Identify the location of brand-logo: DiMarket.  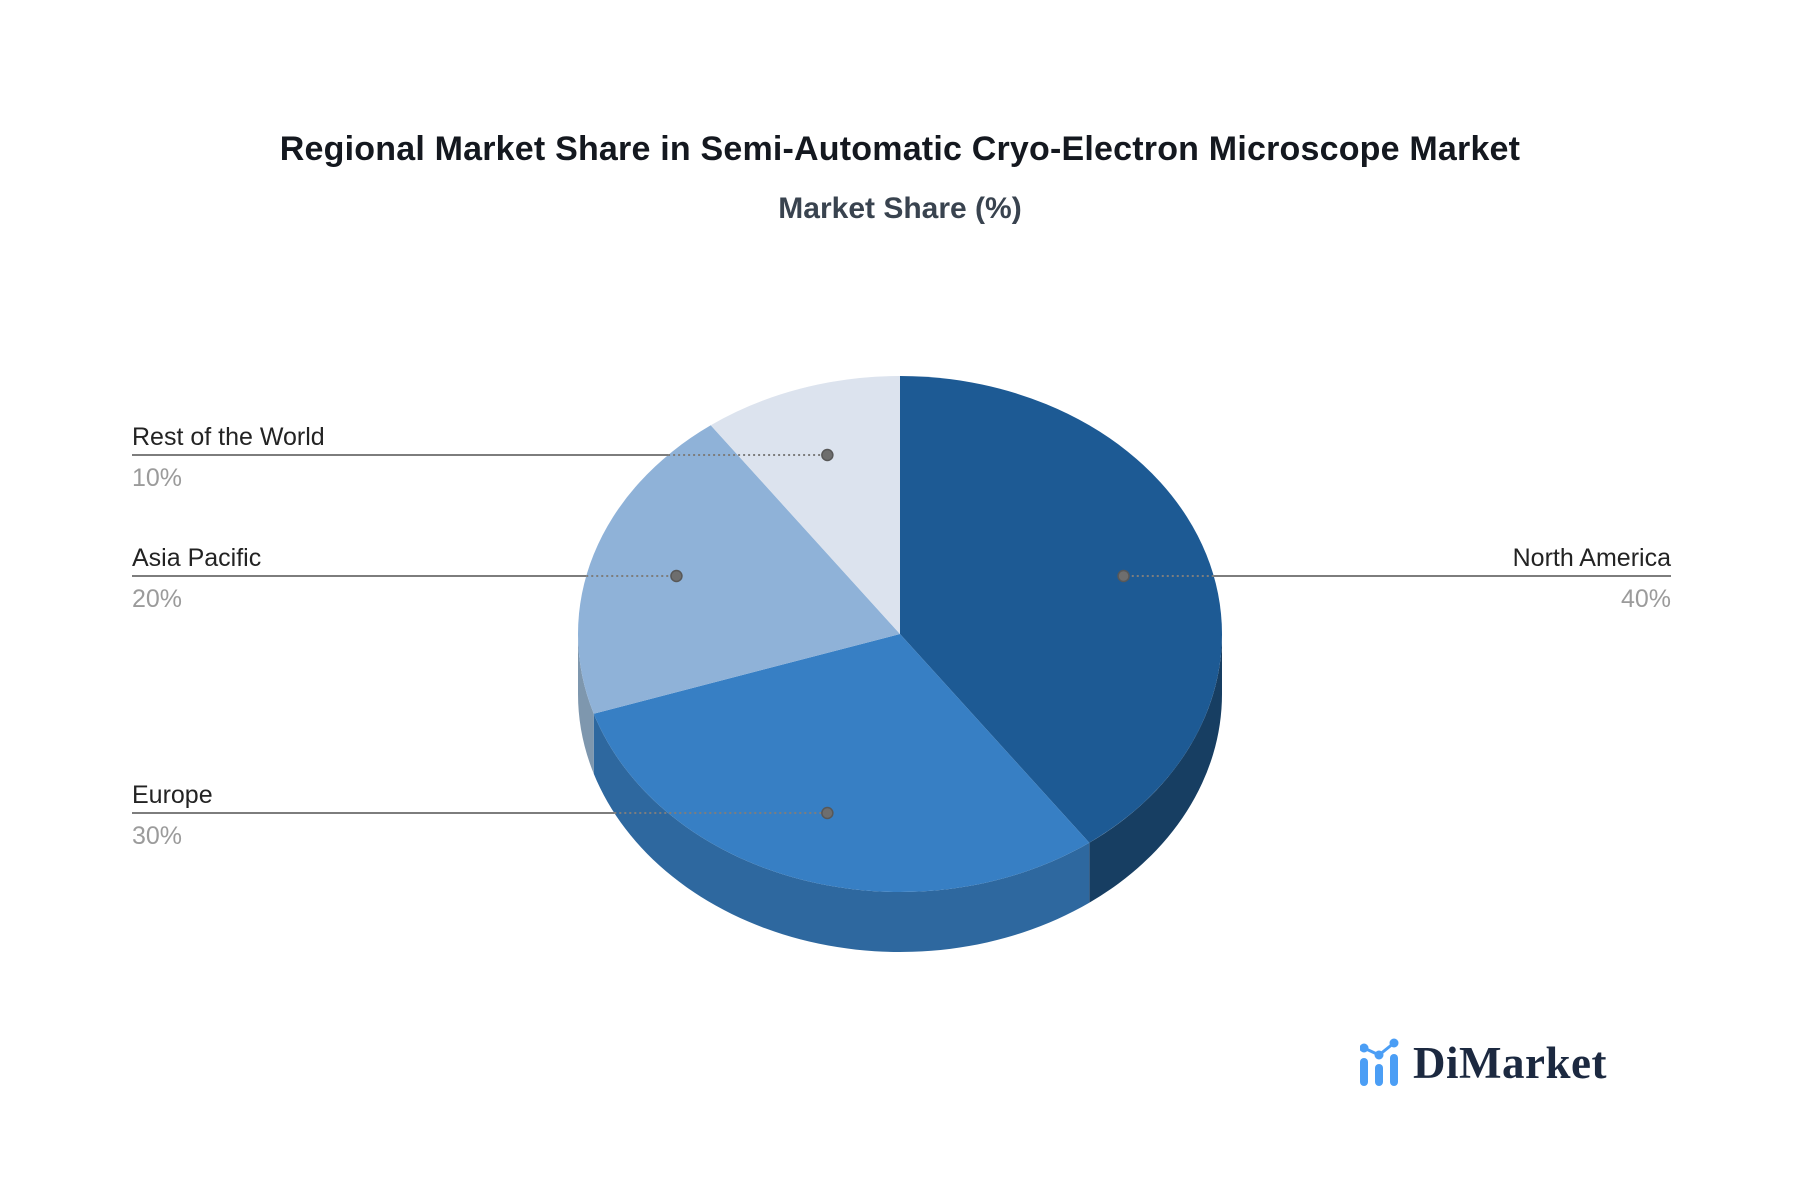
(1483, 1062).